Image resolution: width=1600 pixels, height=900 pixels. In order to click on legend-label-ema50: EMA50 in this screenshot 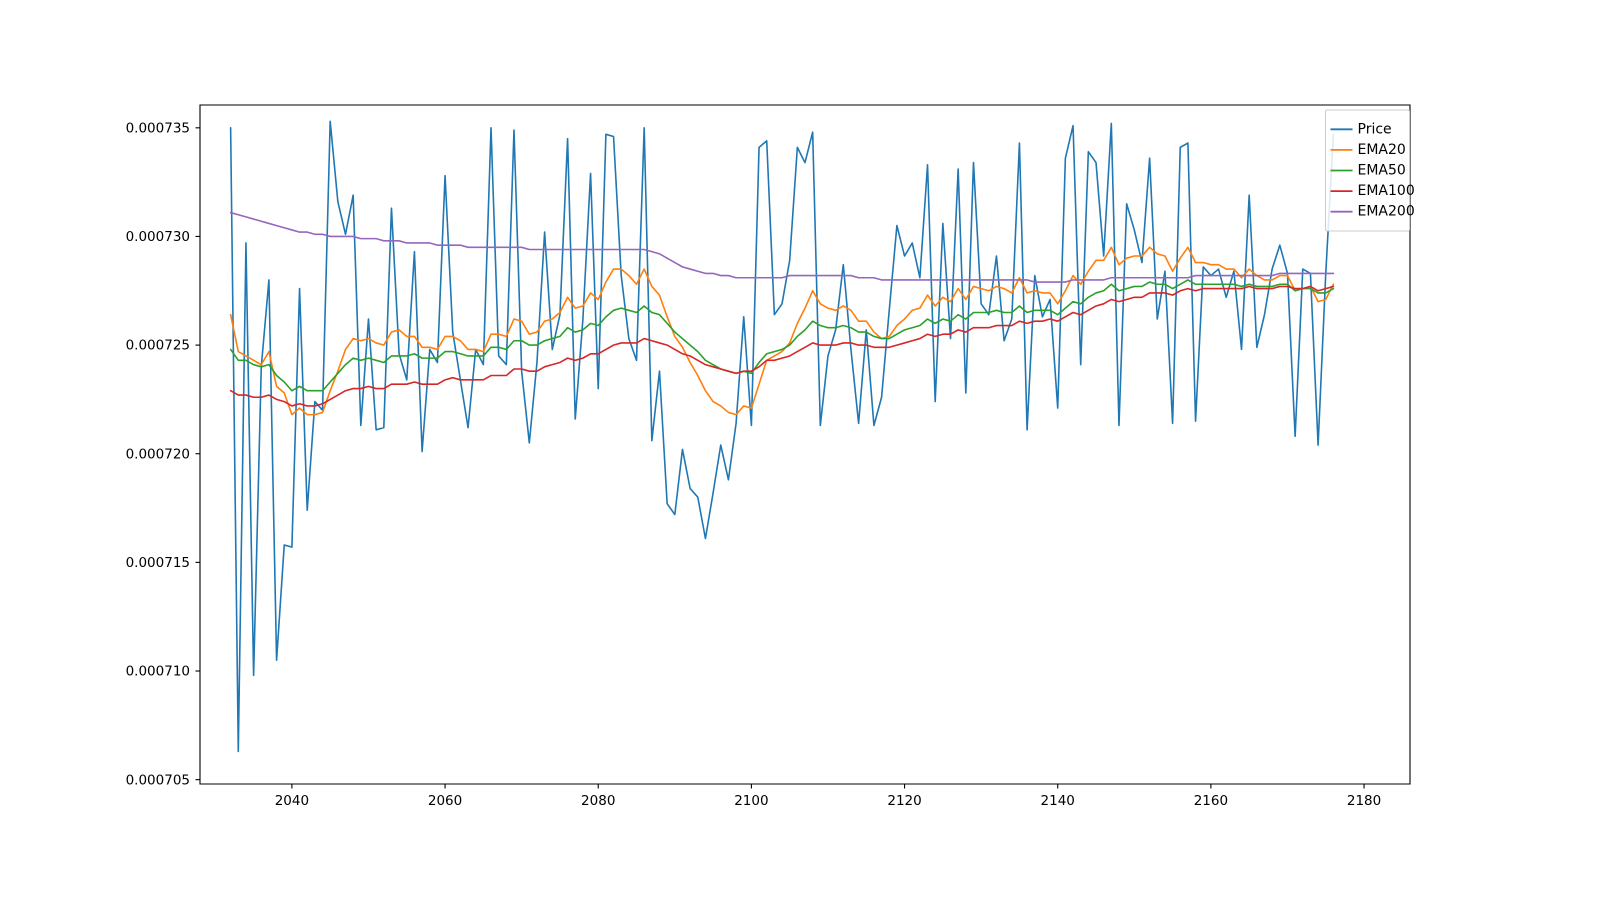, I will do `click(1382, 171)`.